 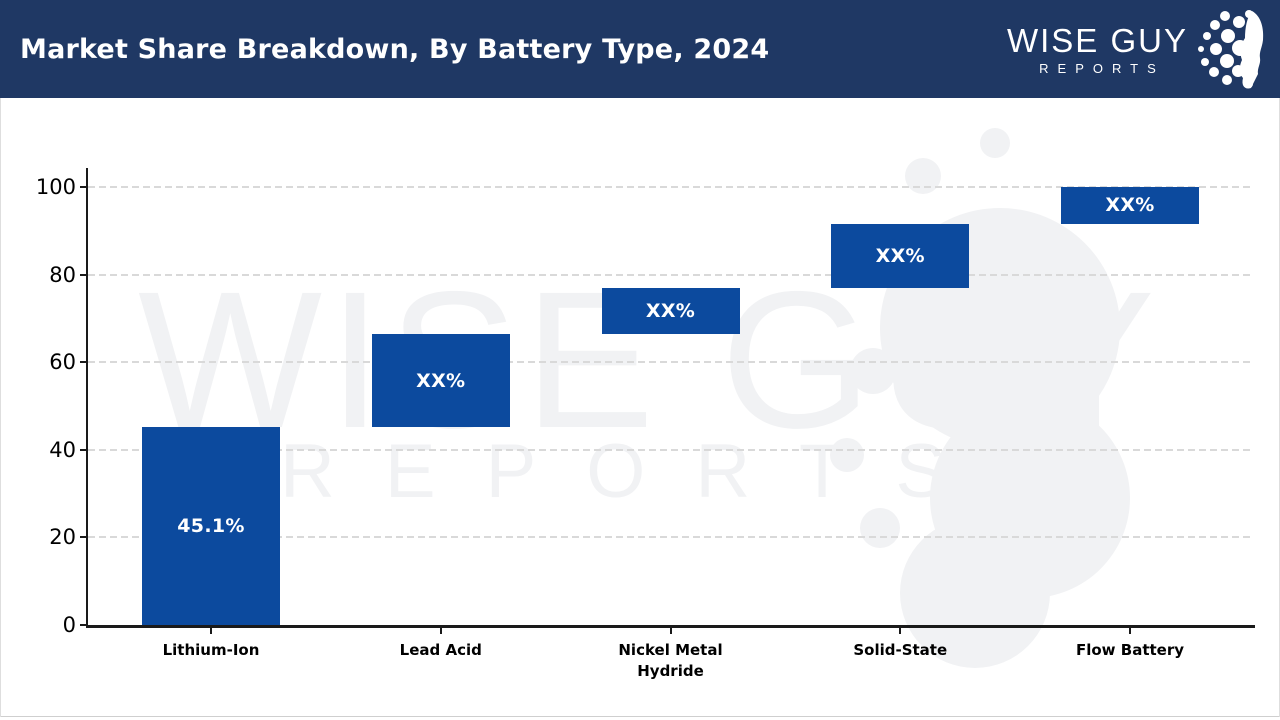 What do you see at coordinates (670, 626) in the screenshot?
I see `x-axis-spine` at bounding box center [670, 626].